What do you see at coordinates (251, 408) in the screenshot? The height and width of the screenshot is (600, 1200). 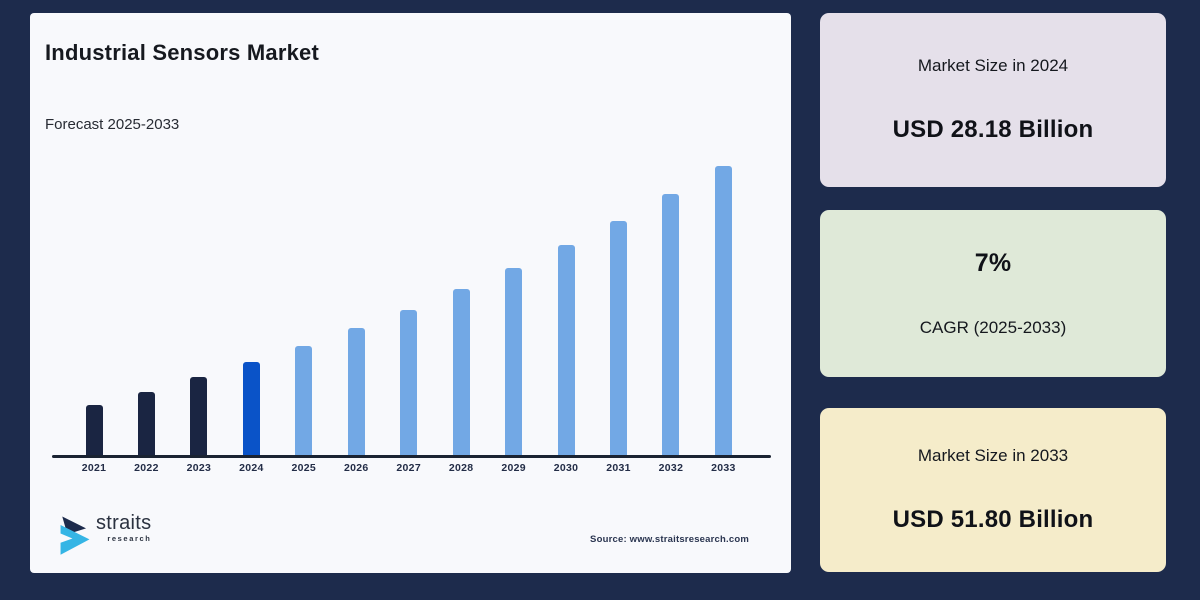 I see `bar-2024` at bounding box center [251, 408].